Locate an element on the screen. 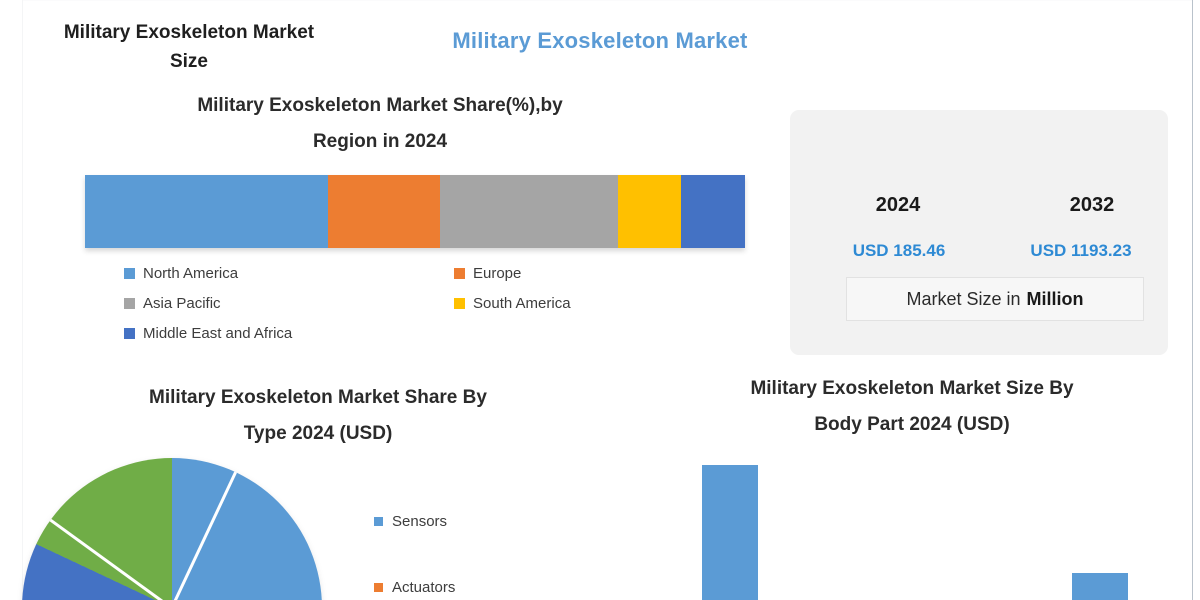  market-size-unit-box: Market Size in Million is located at coordinates (995, 299).